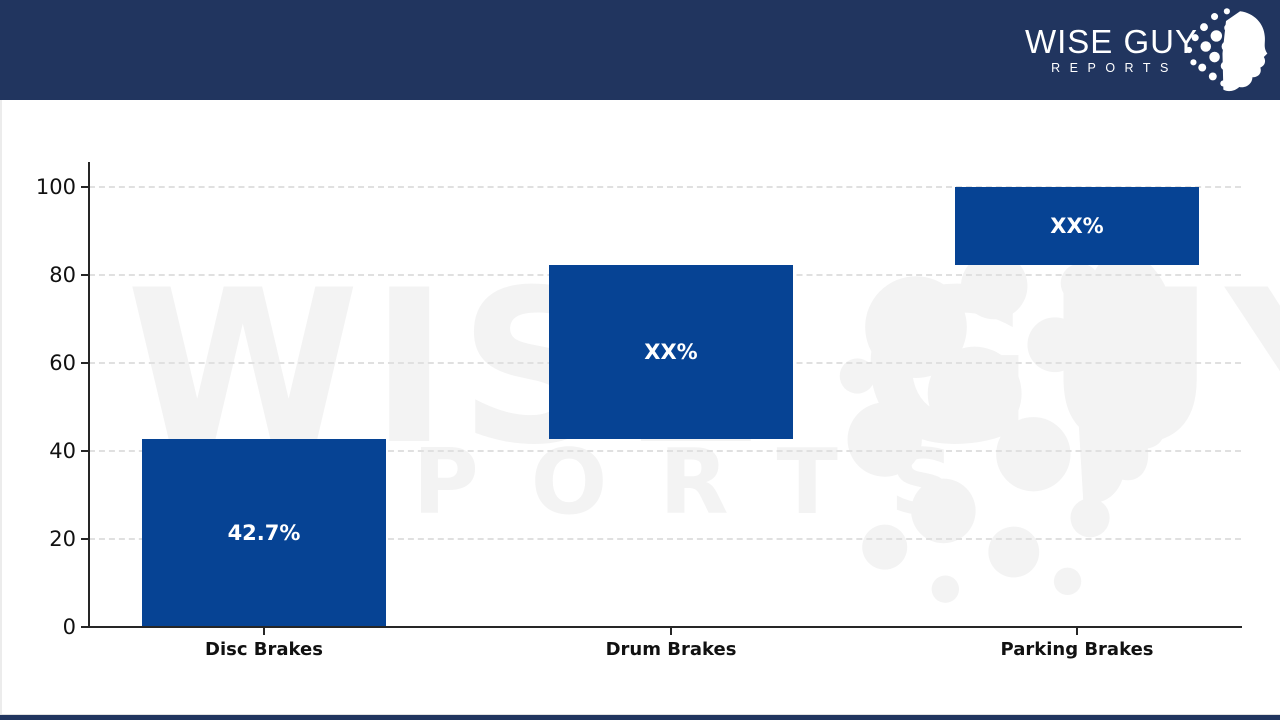 The image size is (1280, 720). Describe the element at coordinates (1009, 423) in the screenshot. I see `watermark-dotted-head` at that location.